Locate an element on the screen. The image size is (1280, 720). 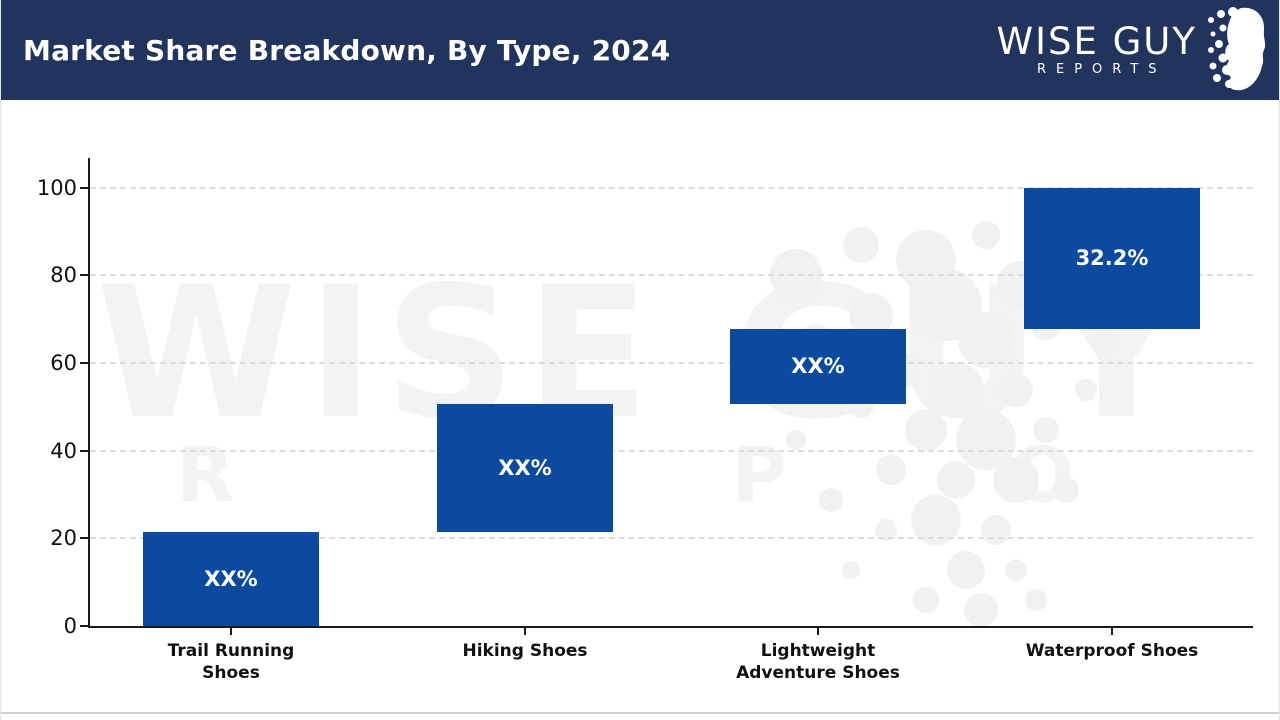
x-category-label: Lightweight Adventure Shoes is located at coordinates (818, 662).